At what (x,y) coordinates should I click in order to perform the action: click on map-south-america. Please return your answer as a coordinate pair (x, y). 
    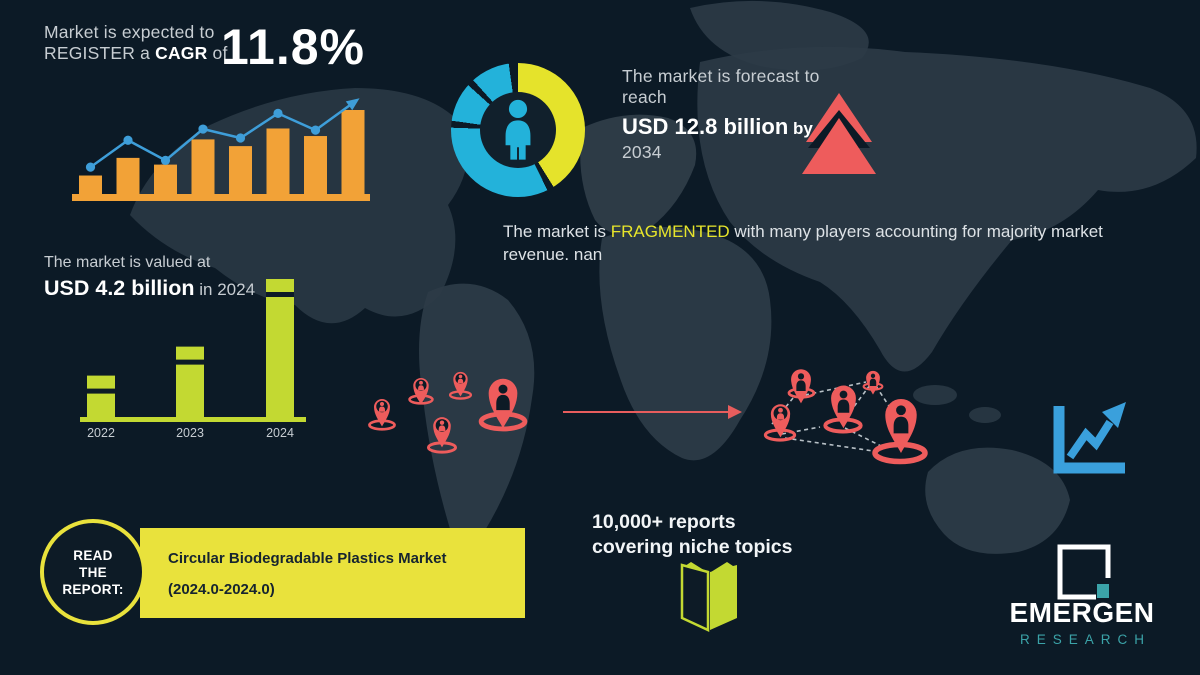
    Looking at the image, I should click on (477, 417).